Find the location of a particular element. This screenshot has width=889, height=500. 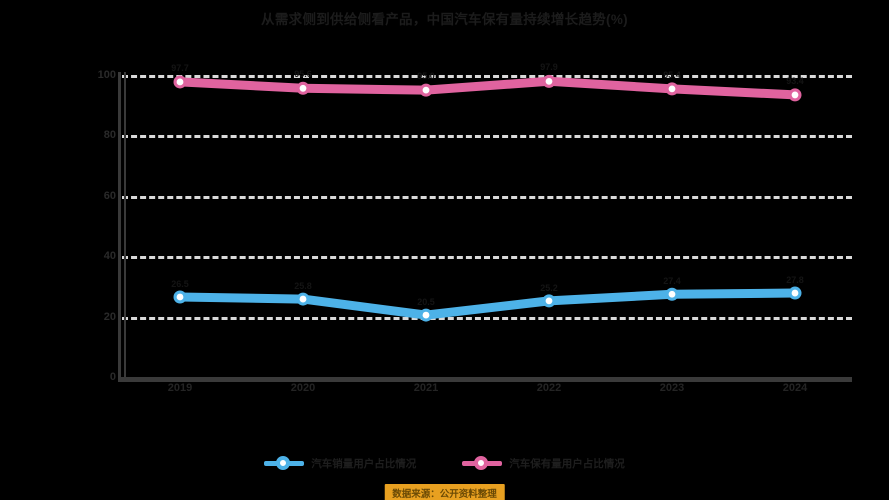

x-tick-label: 2022 is located at coordinates (549, 388).